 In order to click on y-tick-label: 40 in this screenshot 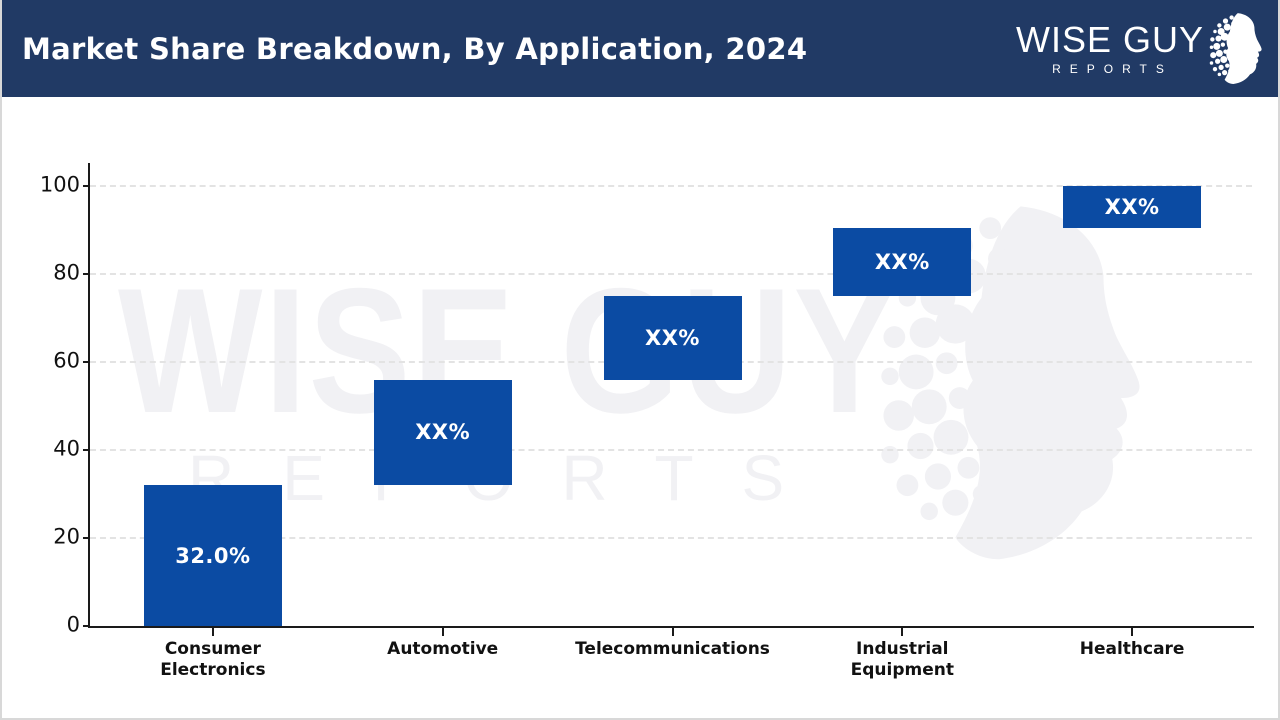, I will do `click(66, 448)`.